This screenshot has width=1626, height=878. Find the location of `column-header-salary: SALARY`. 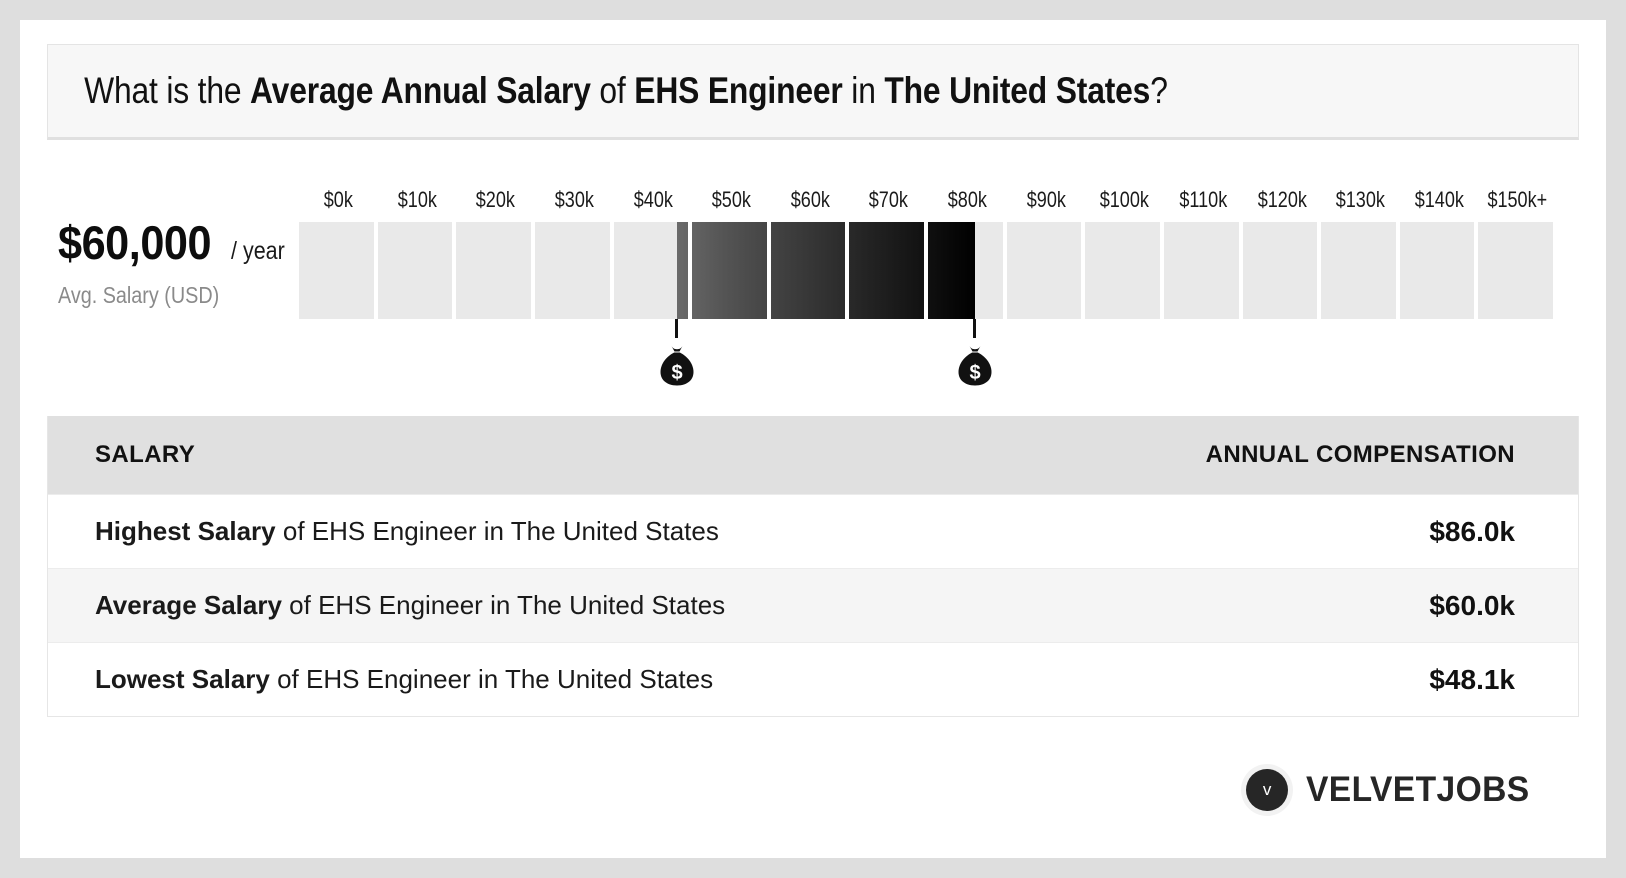

column-header-salary: SALARY is located at coordinates (145, 454).